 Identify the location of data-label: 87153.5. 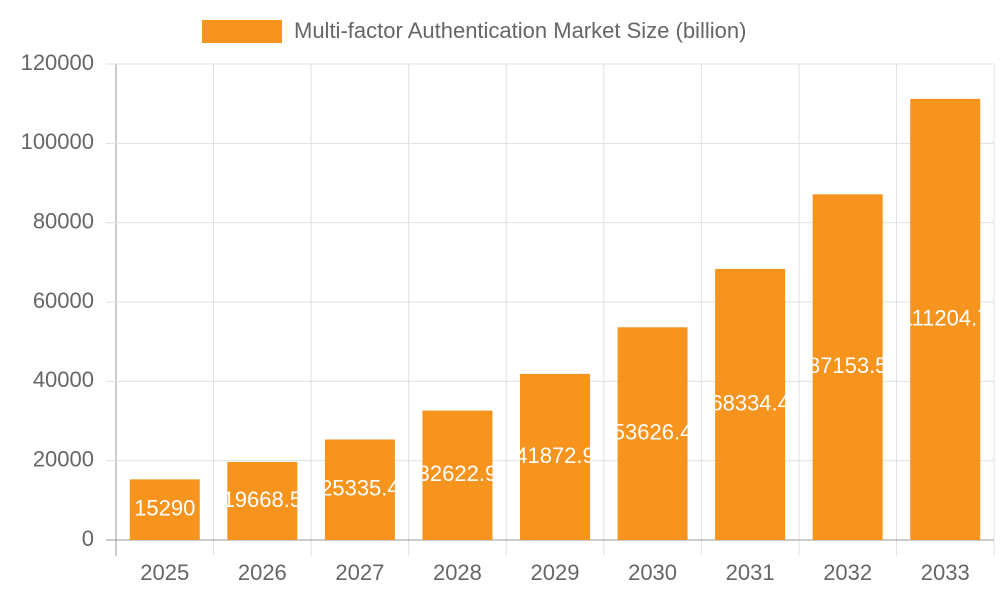
(848, 365).